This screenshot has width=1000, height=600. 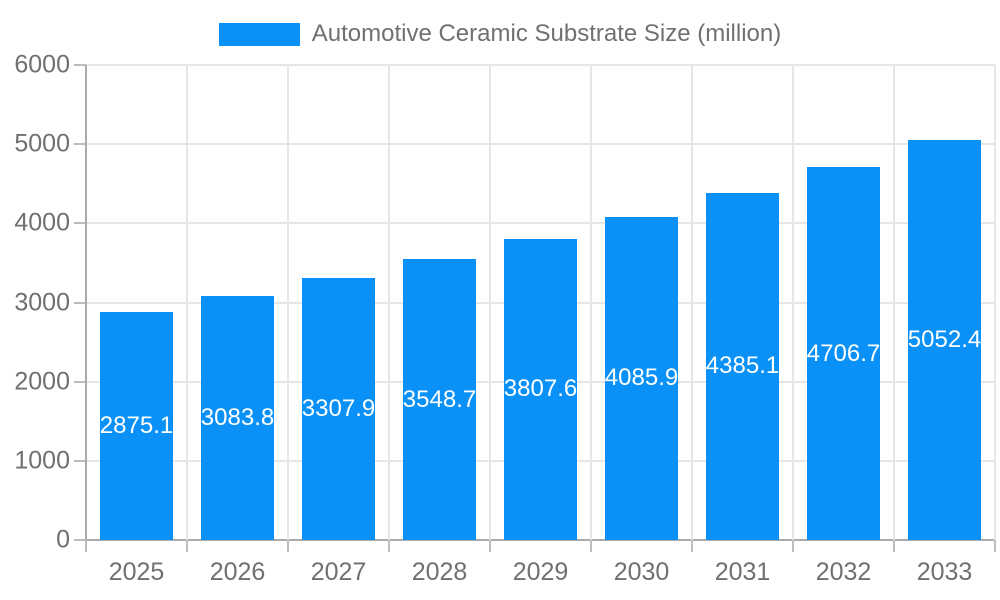 I want to click on x-tick-label: 2026, so click(x=237, y=572).